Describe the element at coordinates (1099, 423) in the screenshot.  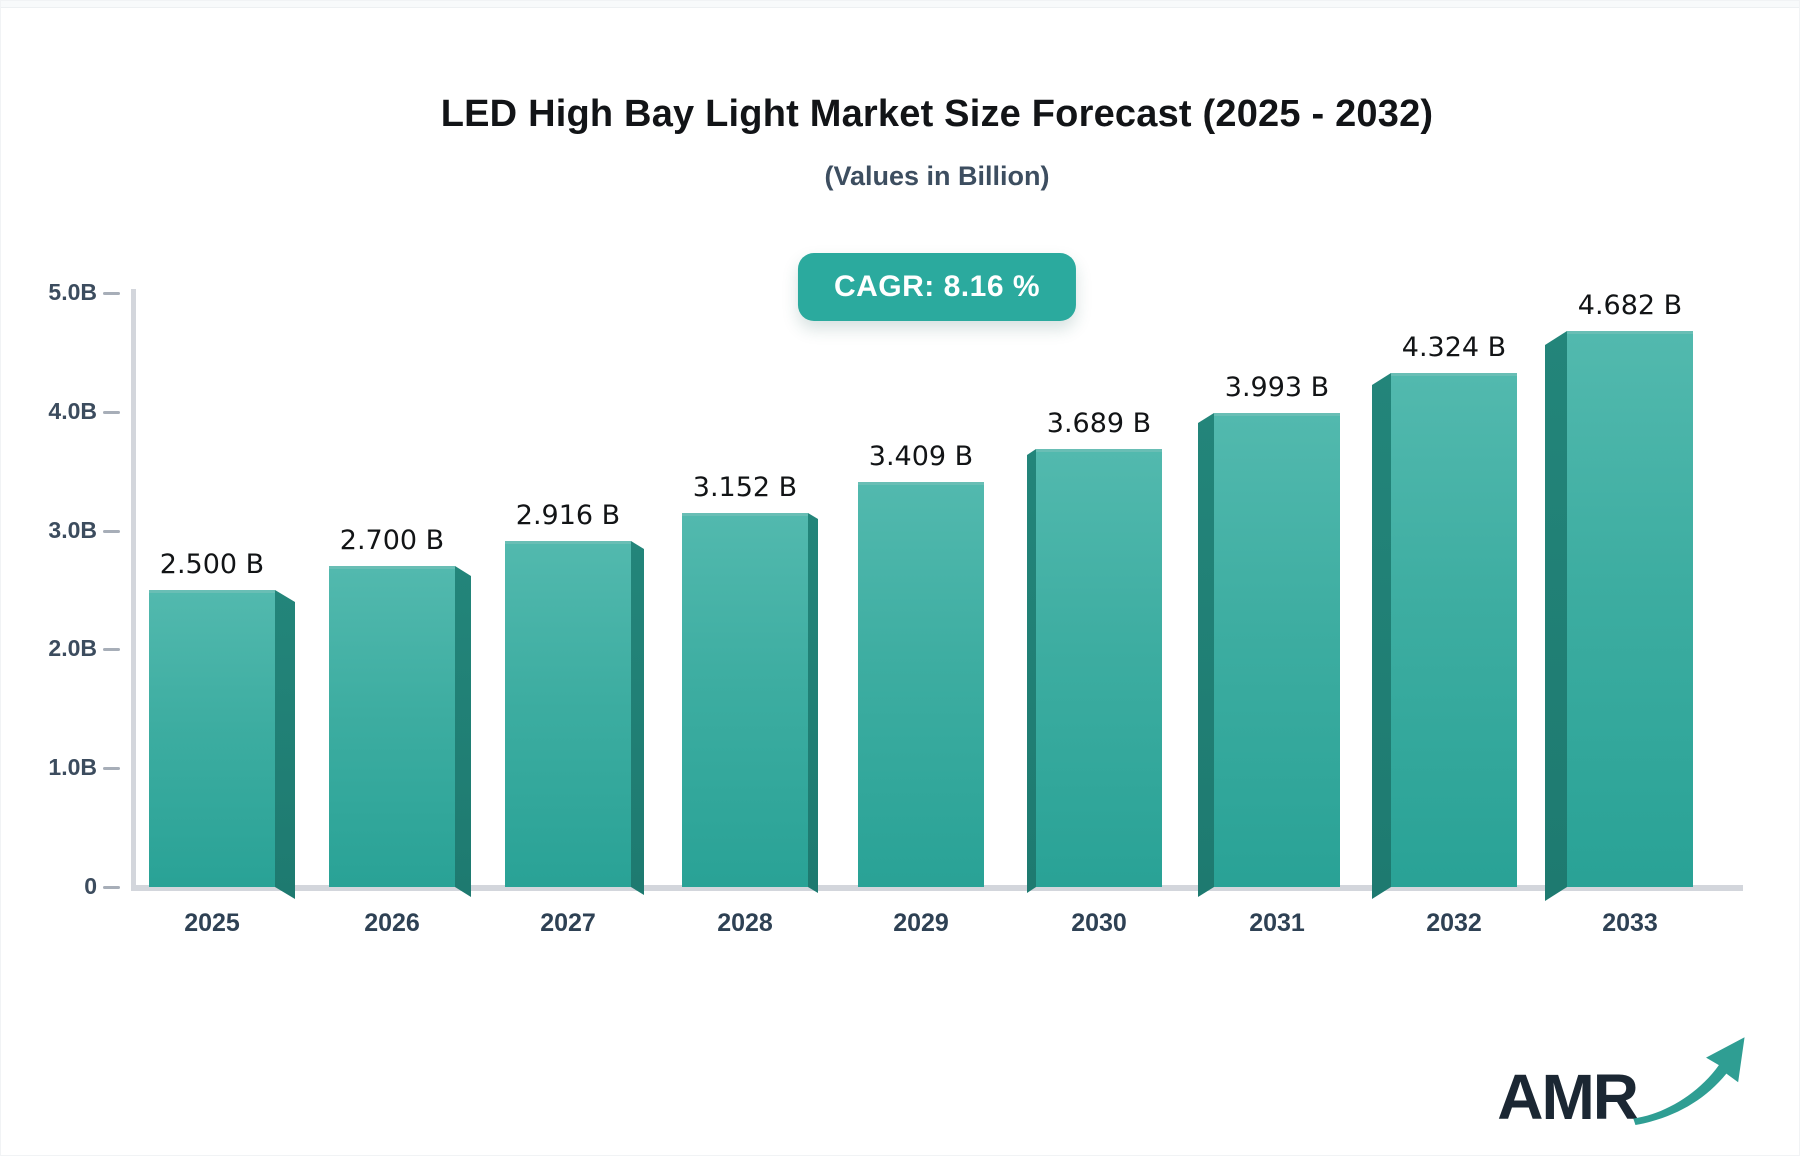
I see `bar-value-label-2030: 3.689 B` at that location.